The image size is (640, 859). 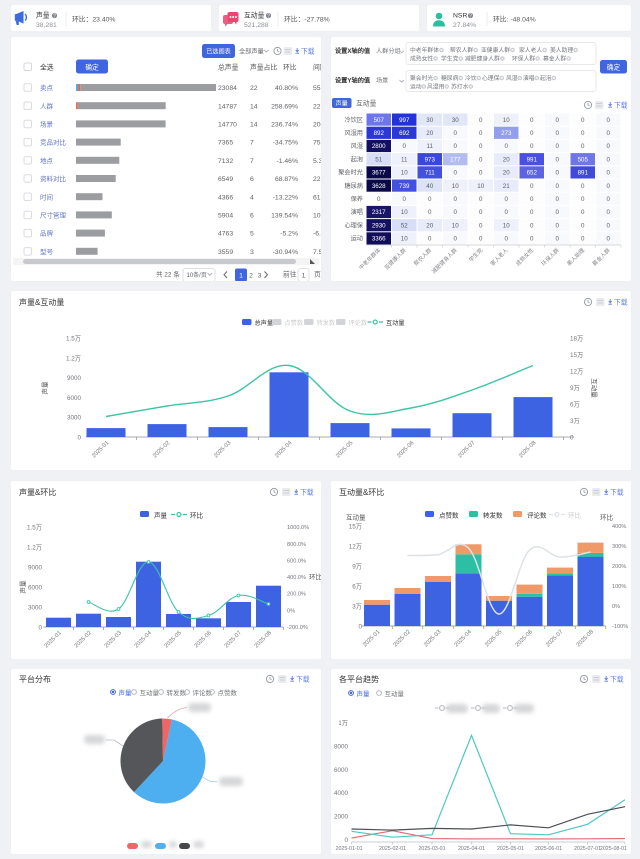 What do you see at coordinates (225, 143) in the screenshot?
I see `svg-text: 7365` at bounding box center [225, 143].